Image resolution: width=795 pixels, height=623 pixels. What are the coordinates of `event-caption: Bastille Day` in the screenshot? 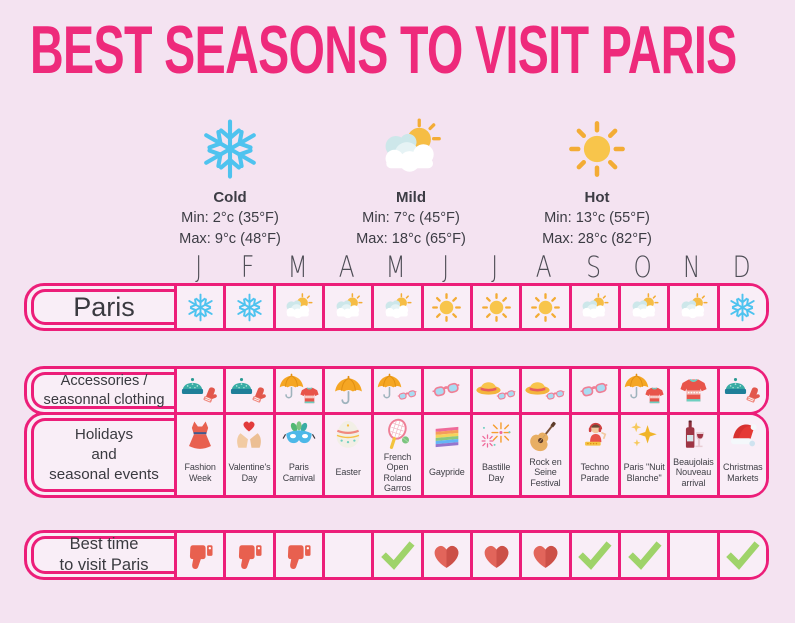 It's located at (496, 472).